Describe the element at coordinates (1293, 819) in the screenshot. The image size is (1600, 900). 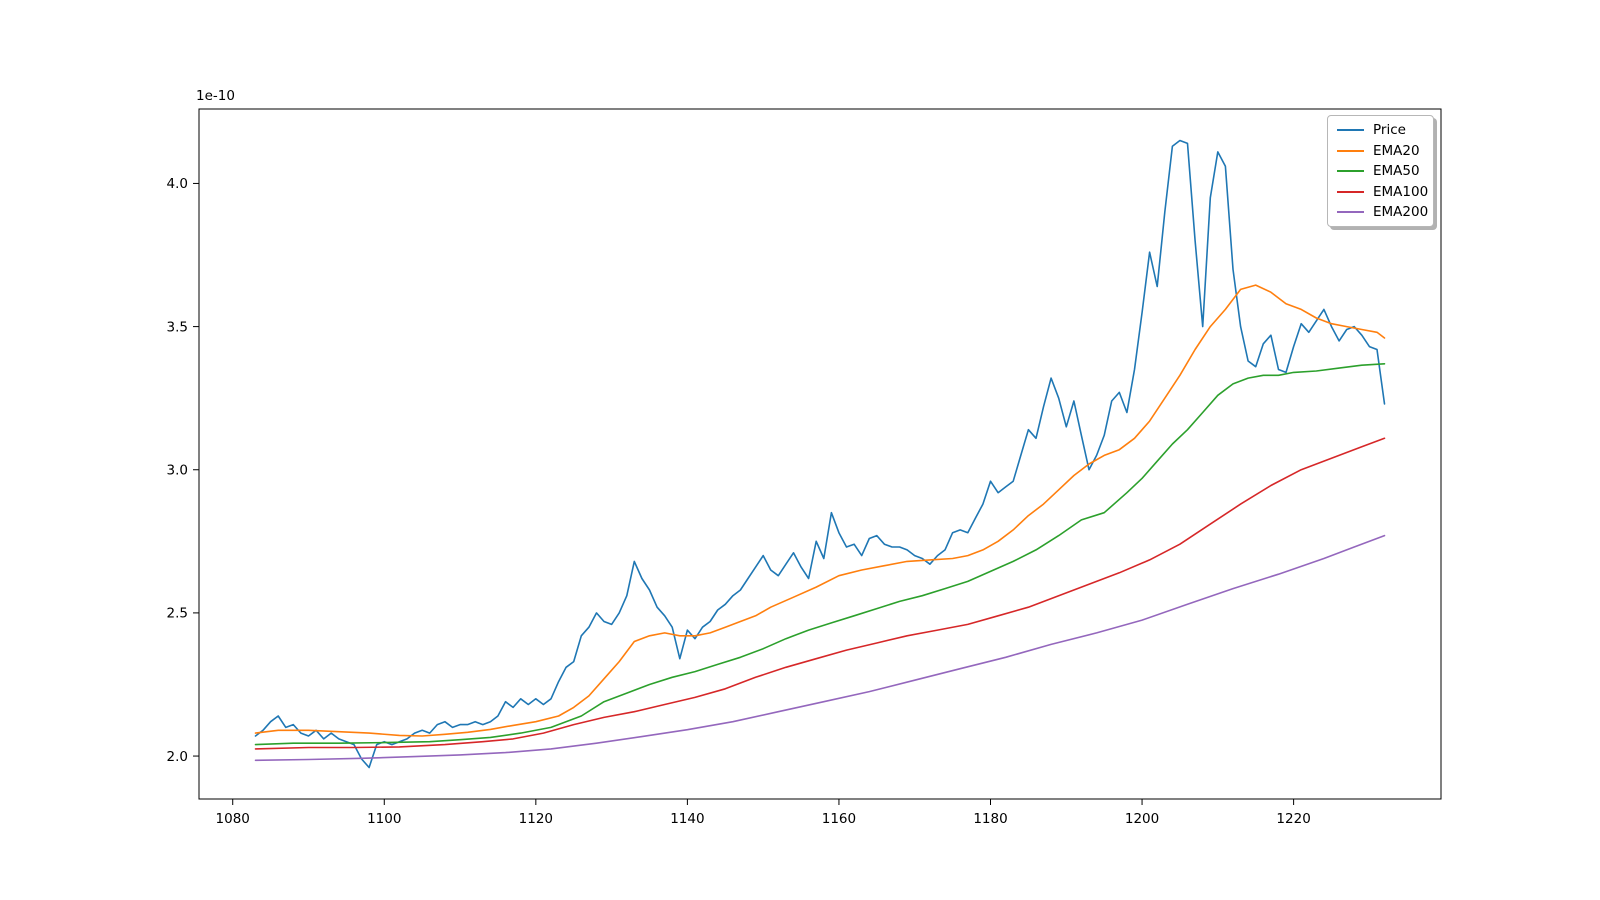
I see `x-tick-label: 1220` at that location.